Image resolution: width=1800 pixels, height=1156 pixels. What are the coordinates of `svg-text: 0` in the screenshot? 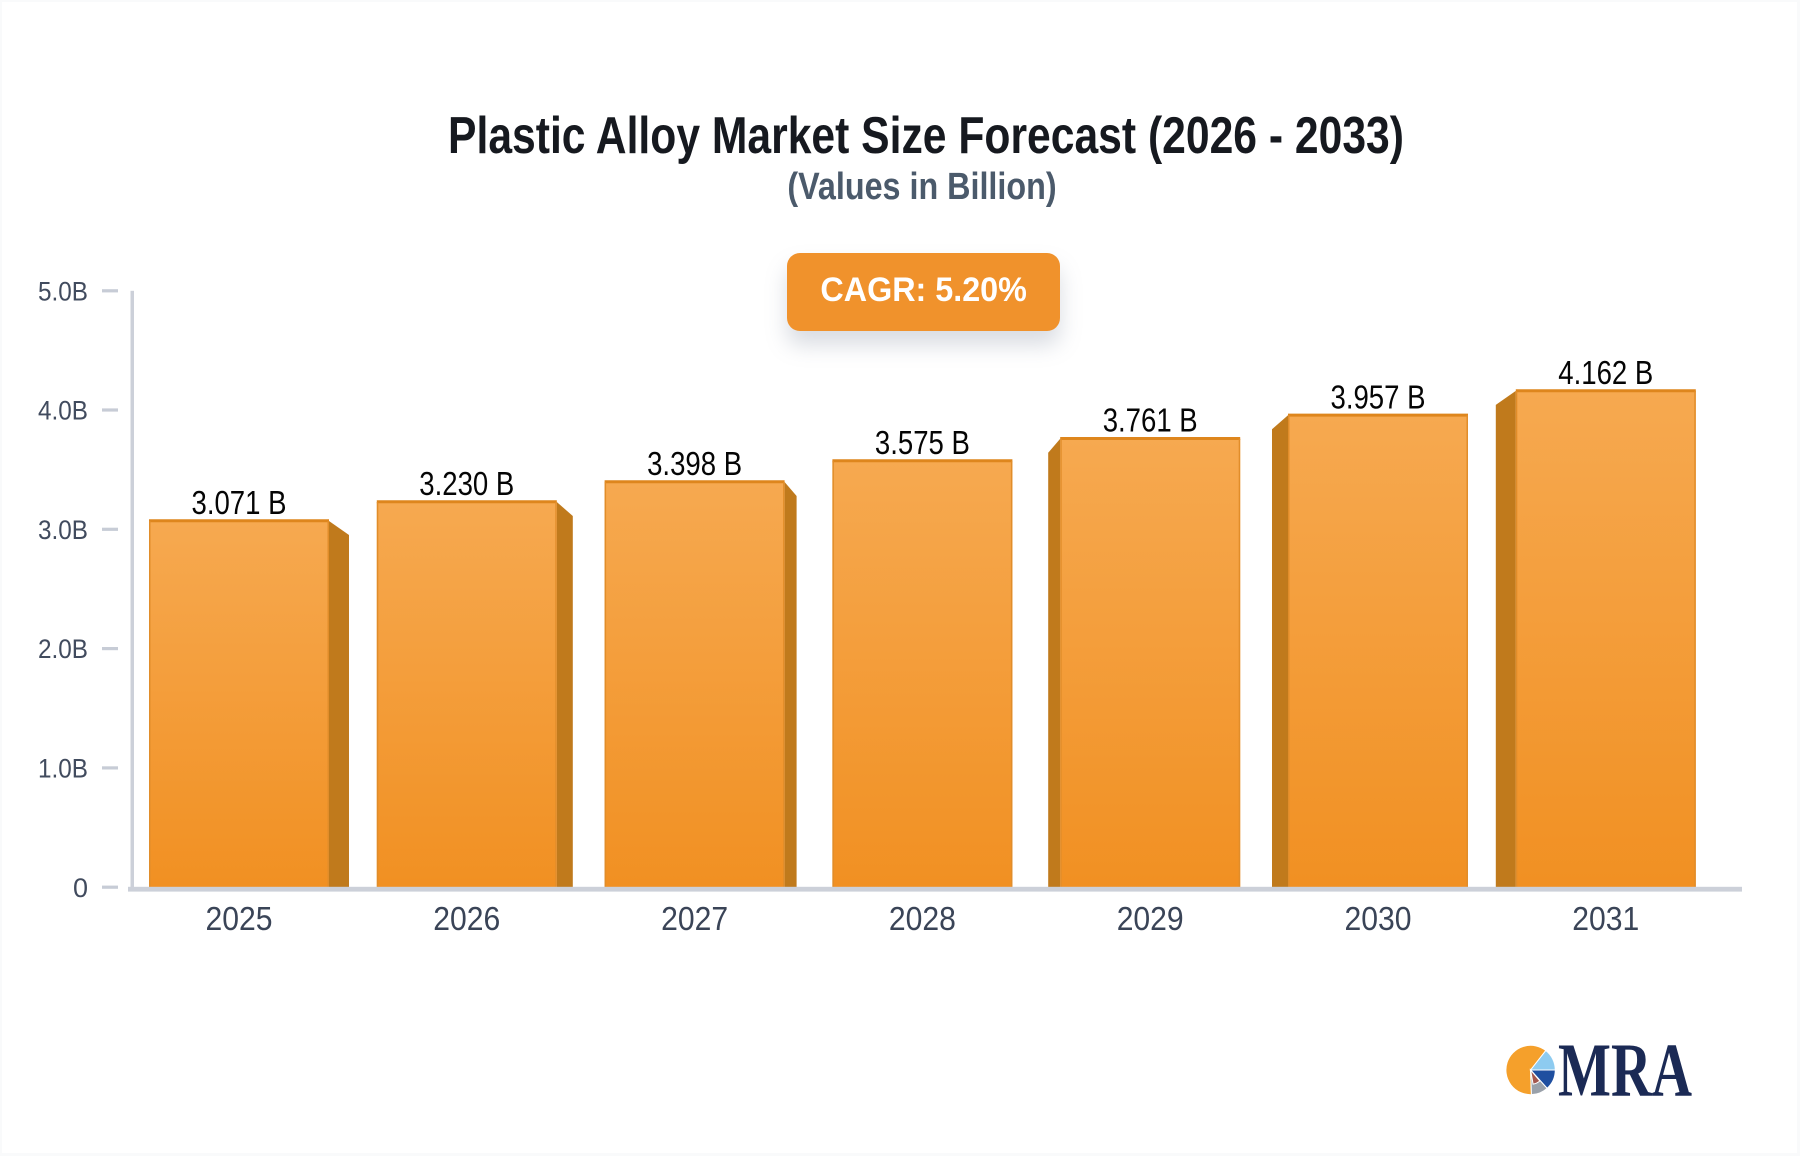 It's located at (80, 888).